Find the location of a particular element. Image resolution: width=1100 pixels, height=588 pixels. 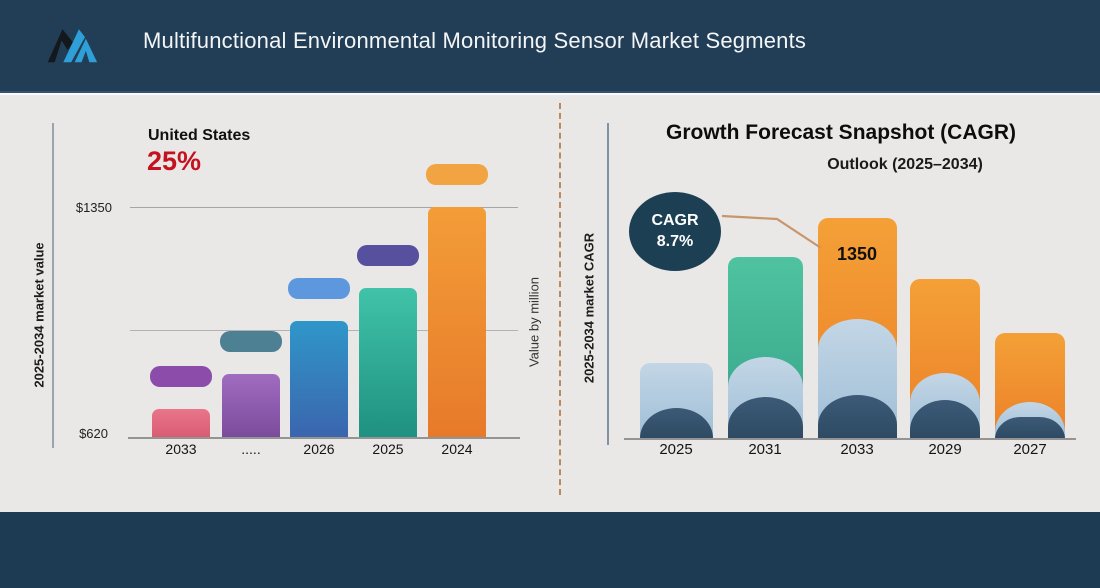

panel-divider is located at coordinates (560, 299).